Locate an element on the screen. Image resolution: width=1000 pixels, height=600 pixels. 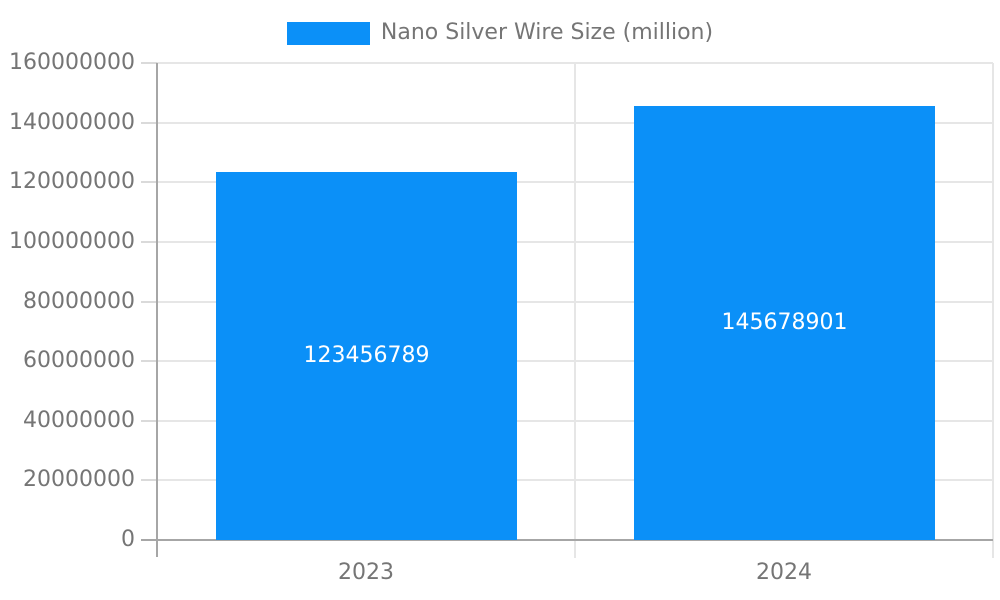
y-tick-label: 0 is located at coordinates (128, 539).